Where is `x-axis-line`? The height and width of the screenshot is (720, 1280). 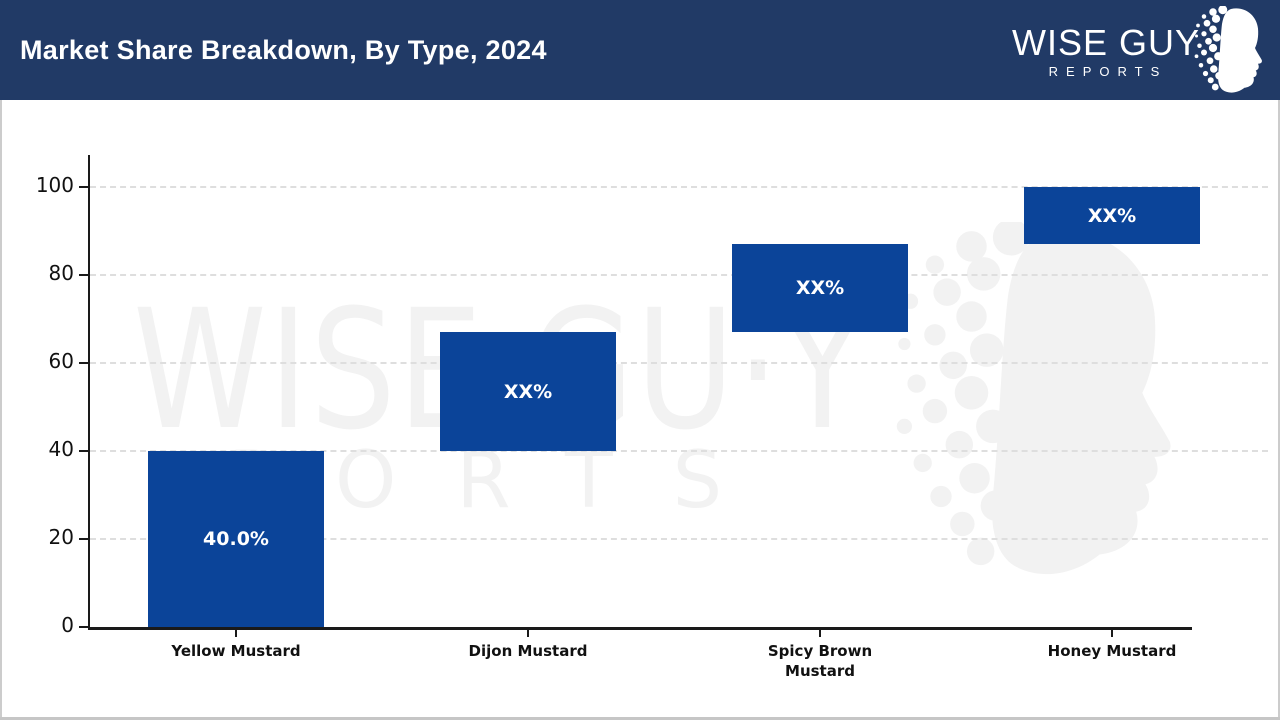 x-axis-line is located at coordinates (640, 628).